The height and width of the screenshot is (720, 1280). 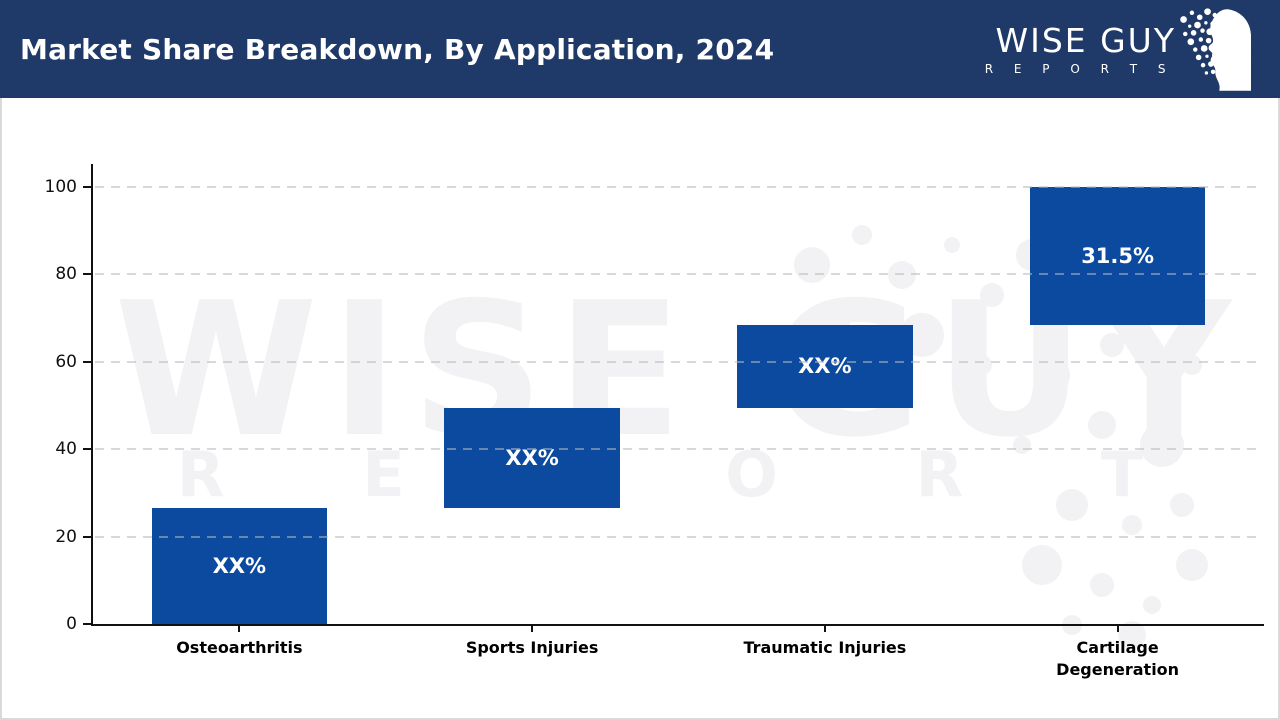 I want to click on x-category-label: Traumatic Injuries, so click(x=825, y=647).